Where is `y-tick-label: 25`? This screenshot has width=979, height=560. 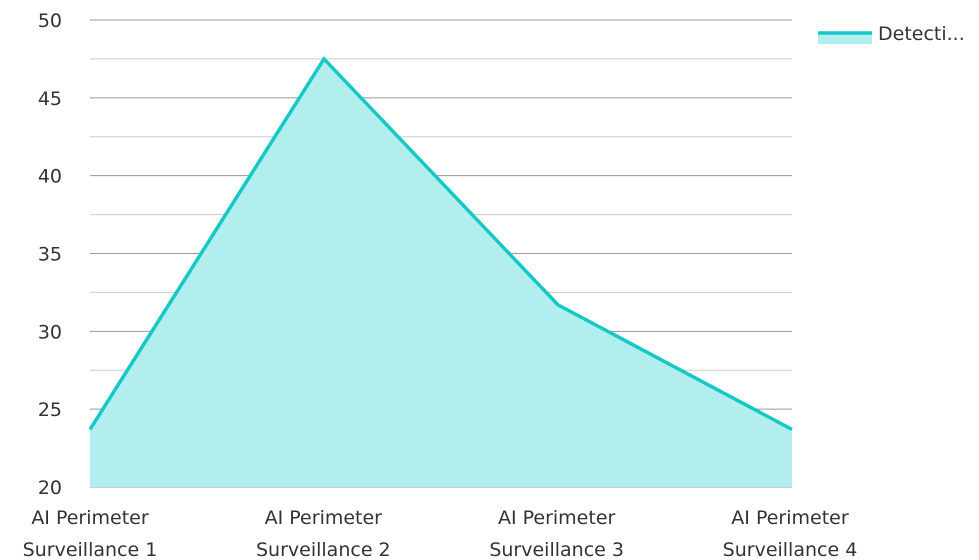 y-tick-label: 25 is located at coordinates (50, 410).